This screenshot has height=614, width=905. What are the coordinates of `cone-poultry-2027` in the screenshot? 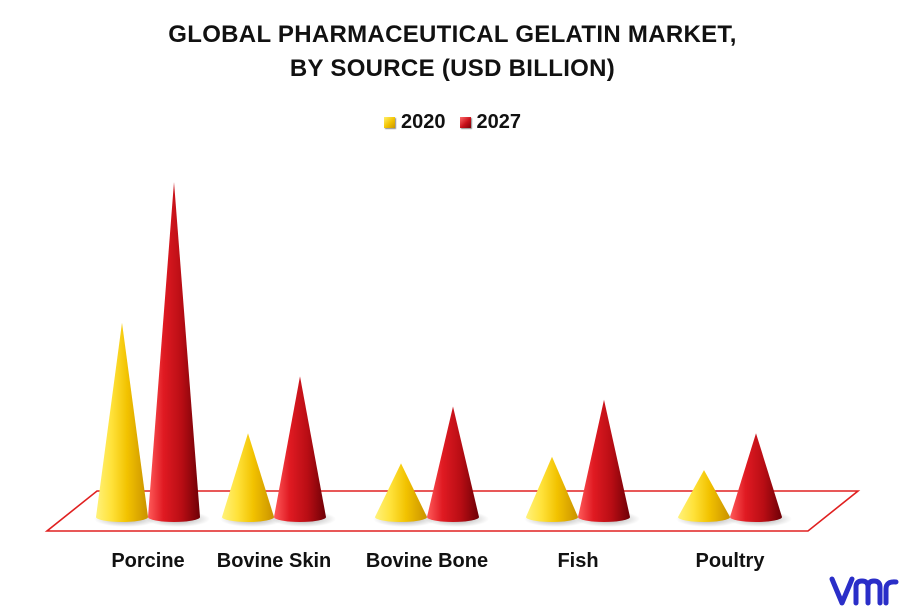 It's located at (756, 477).